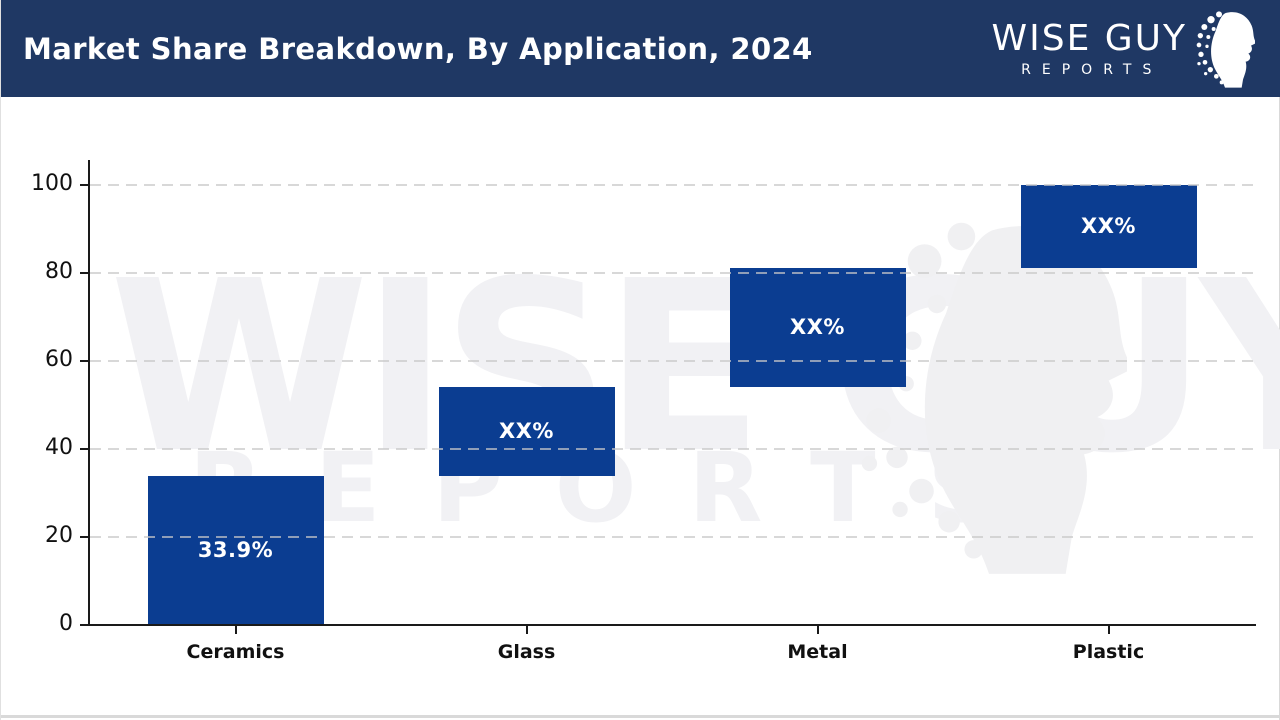 The image size is (1280, 720). I want to click on y-axis-tick-label: 100, so click(52, 183).